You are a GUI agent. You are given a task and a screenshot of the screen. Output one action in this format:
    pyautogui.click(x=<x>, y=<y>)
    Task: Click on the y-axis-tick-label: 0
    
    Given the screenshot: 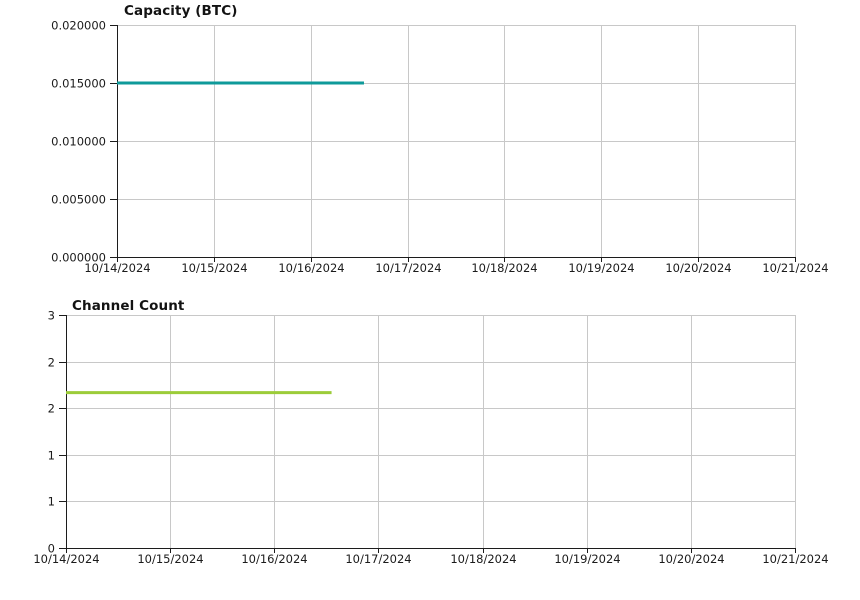 What is the action you would take?
    pyautogui.click(x=51, y=549)
    